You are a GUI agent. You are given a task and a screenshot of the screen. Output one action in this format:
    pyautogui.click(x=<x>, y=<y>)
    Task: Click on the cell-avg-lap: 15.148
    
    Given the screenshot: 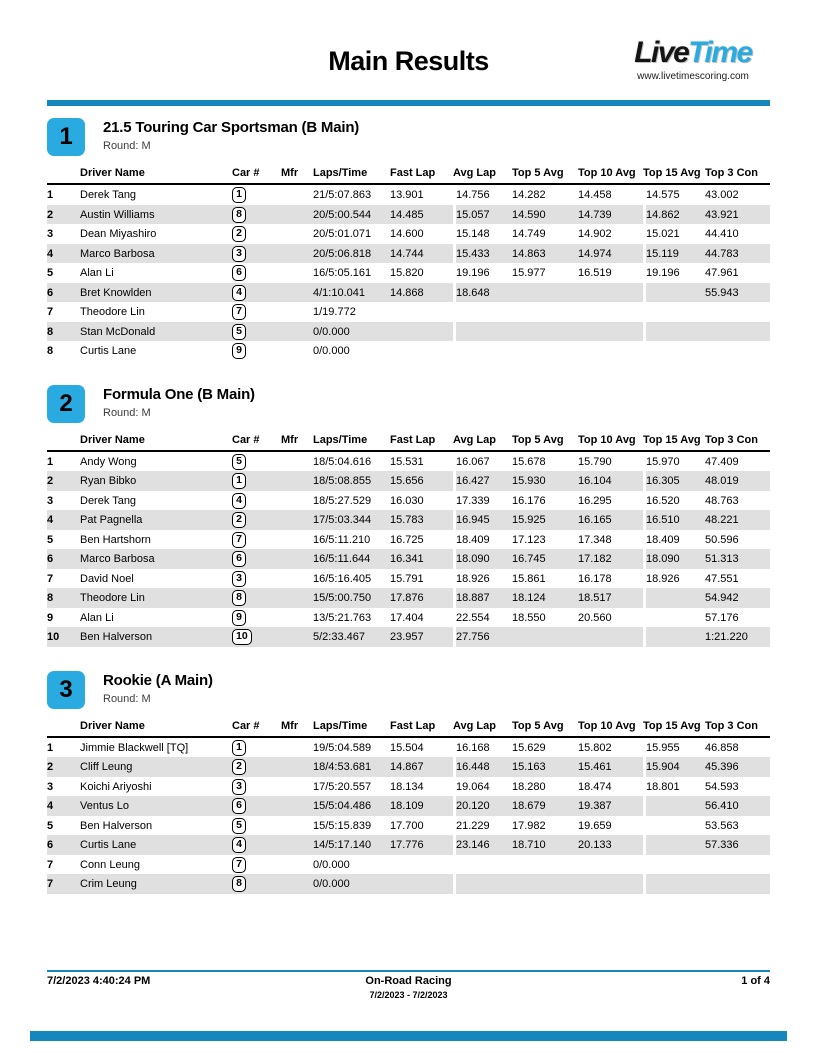 What is the action you would take?
    pyautogui.click(x=482, y=234)
    